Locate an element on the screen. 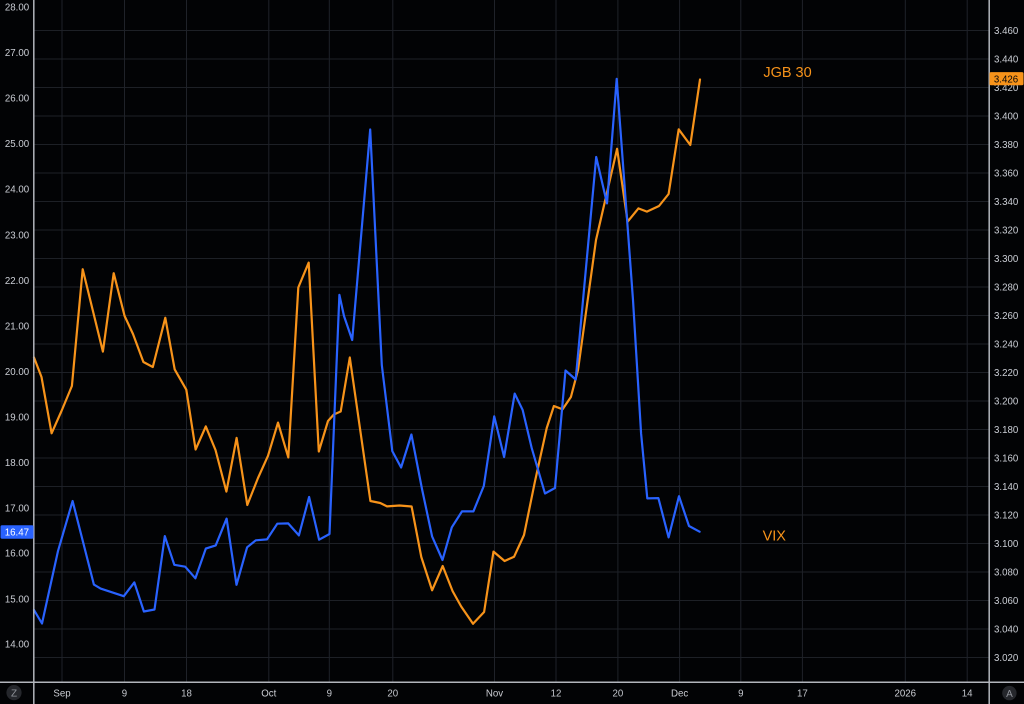  svg-text: 28.00 is located at coordinates (17, 8).